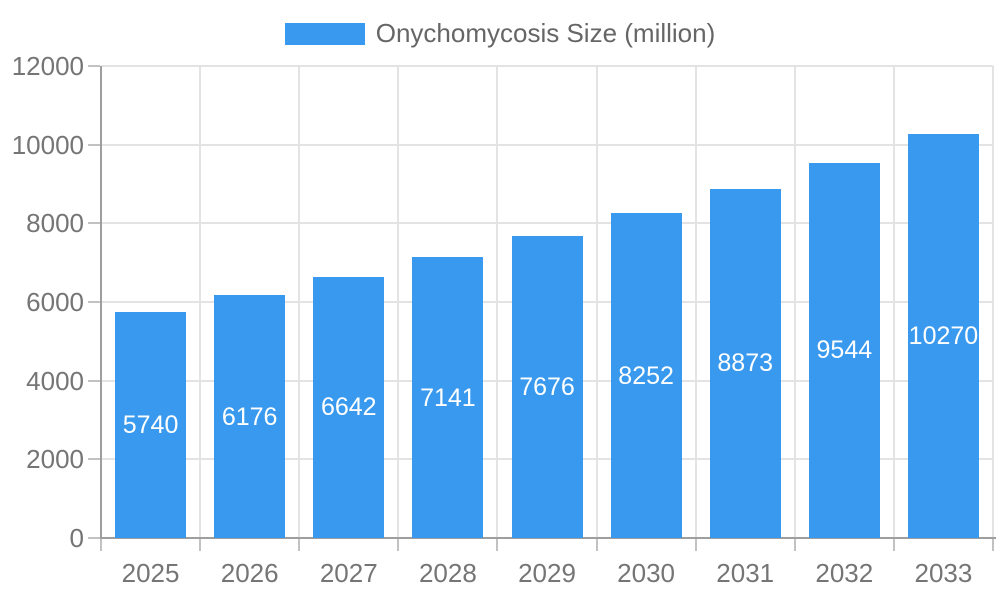  I want to click on bar-value-label: 8873, so click(745, 363).